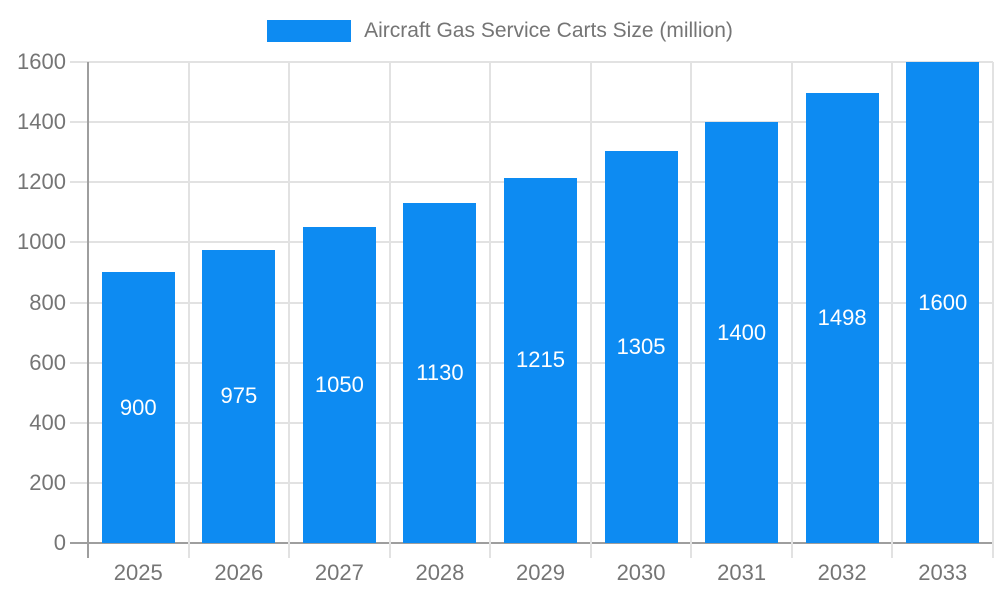 The image size is (1000, 600). Describe the element at coordinates (943, 572) in the screenshot. I see `x-axis-tick-label: 2033` at that location.